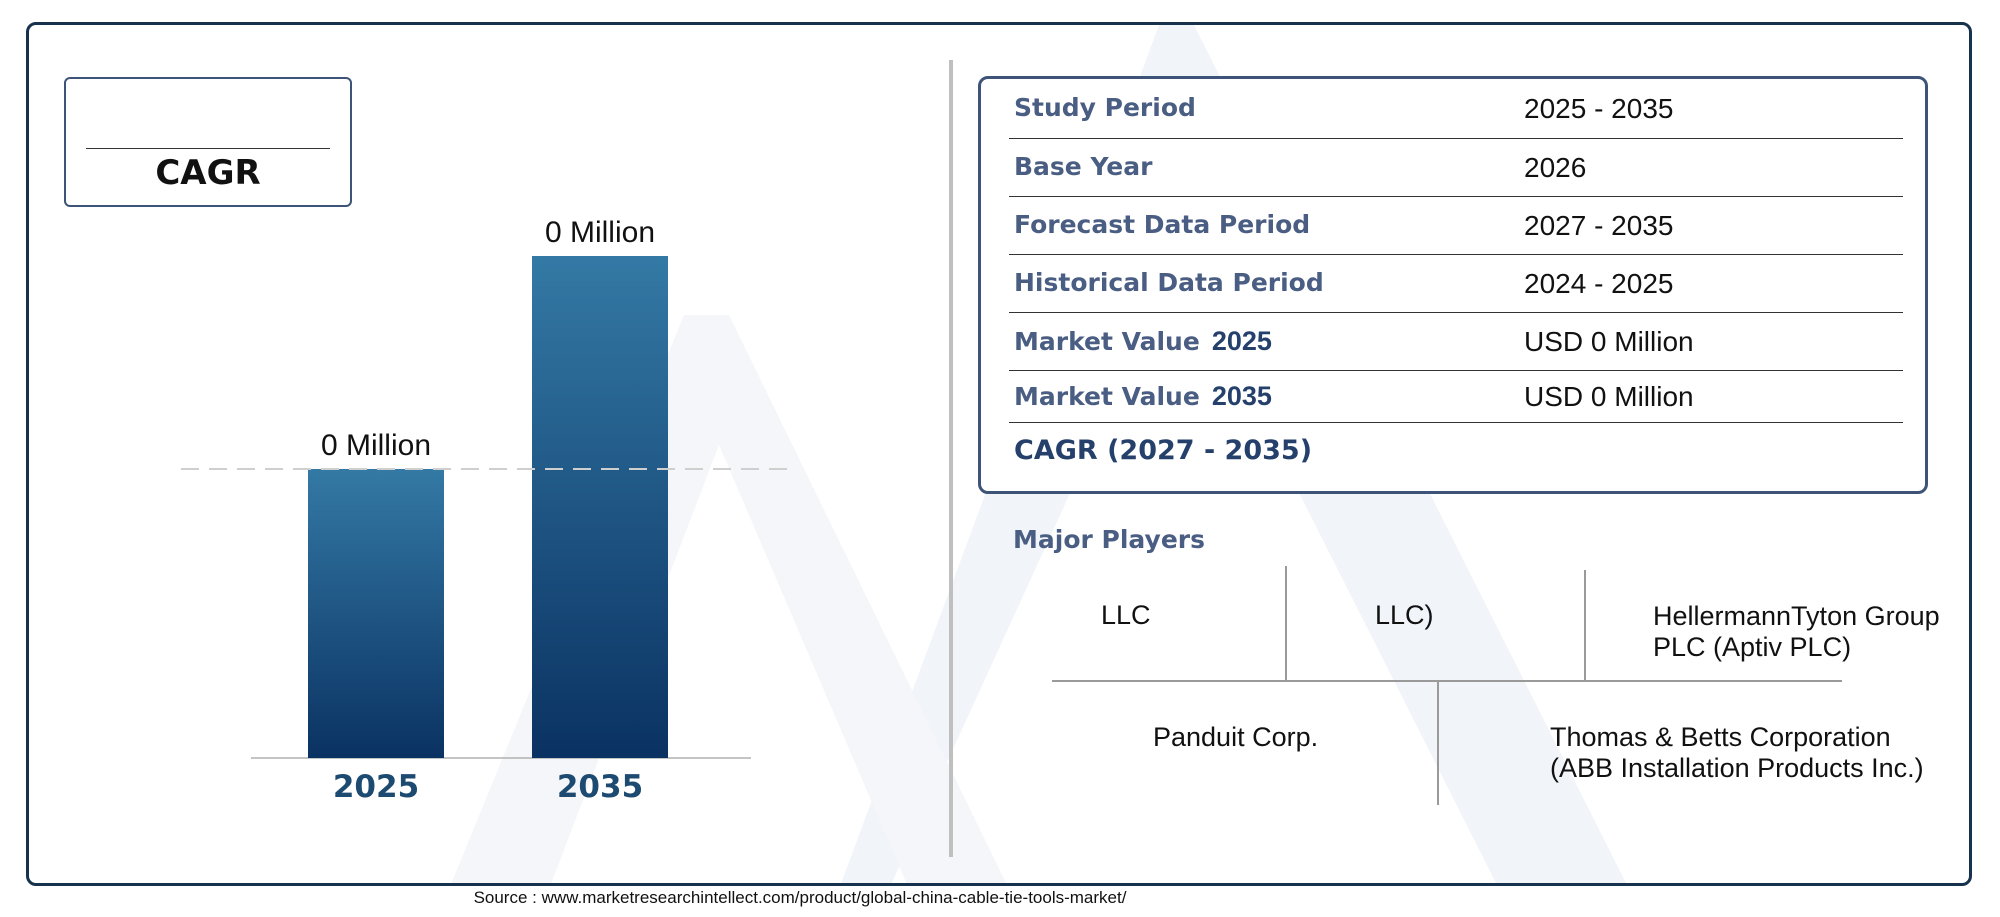 This screenshot has width=2000, height=917. What do you see at coordinates (1404, 615) in the screenshot?
I see `player-item: LLC)` at bounding box center [1404, 615].